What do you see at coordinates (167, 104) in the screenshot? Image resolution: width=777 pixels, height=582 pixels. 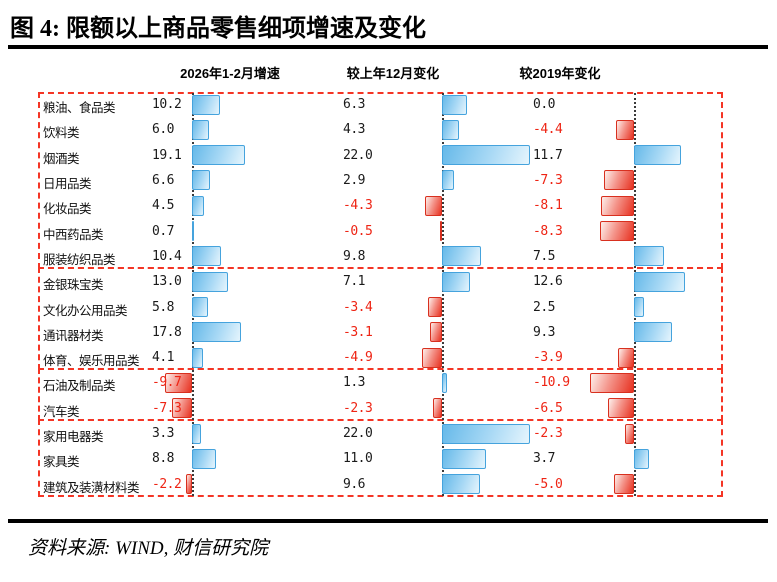 I see `value-label: 10.2` at bounding box center [167, 104].